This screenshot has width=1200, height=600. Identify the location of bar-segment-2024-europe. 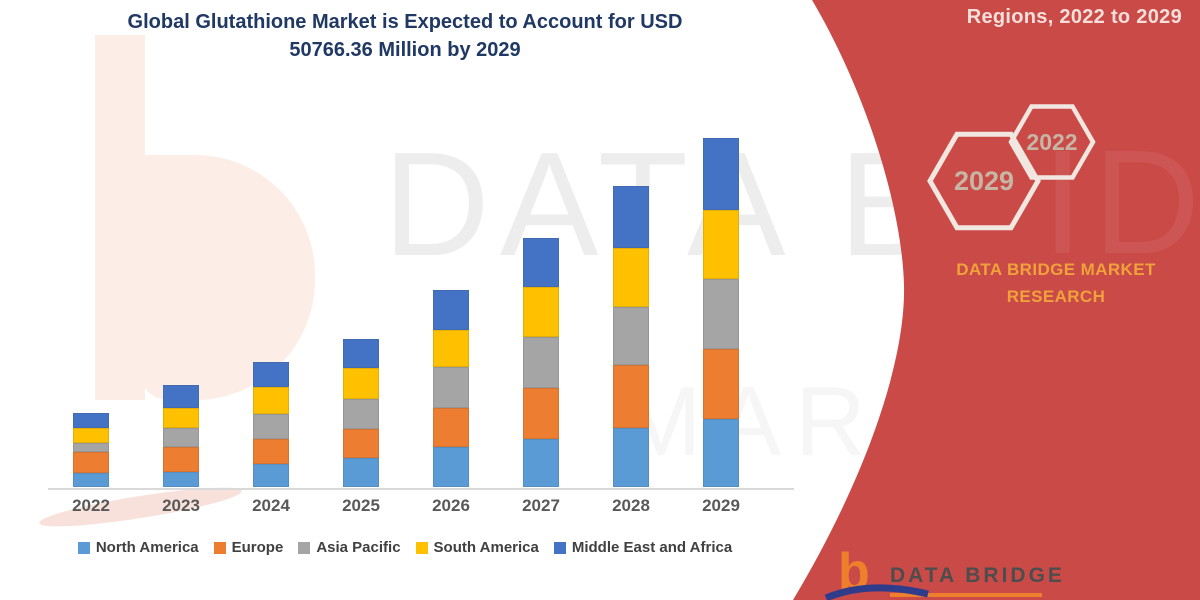
(271, 452).